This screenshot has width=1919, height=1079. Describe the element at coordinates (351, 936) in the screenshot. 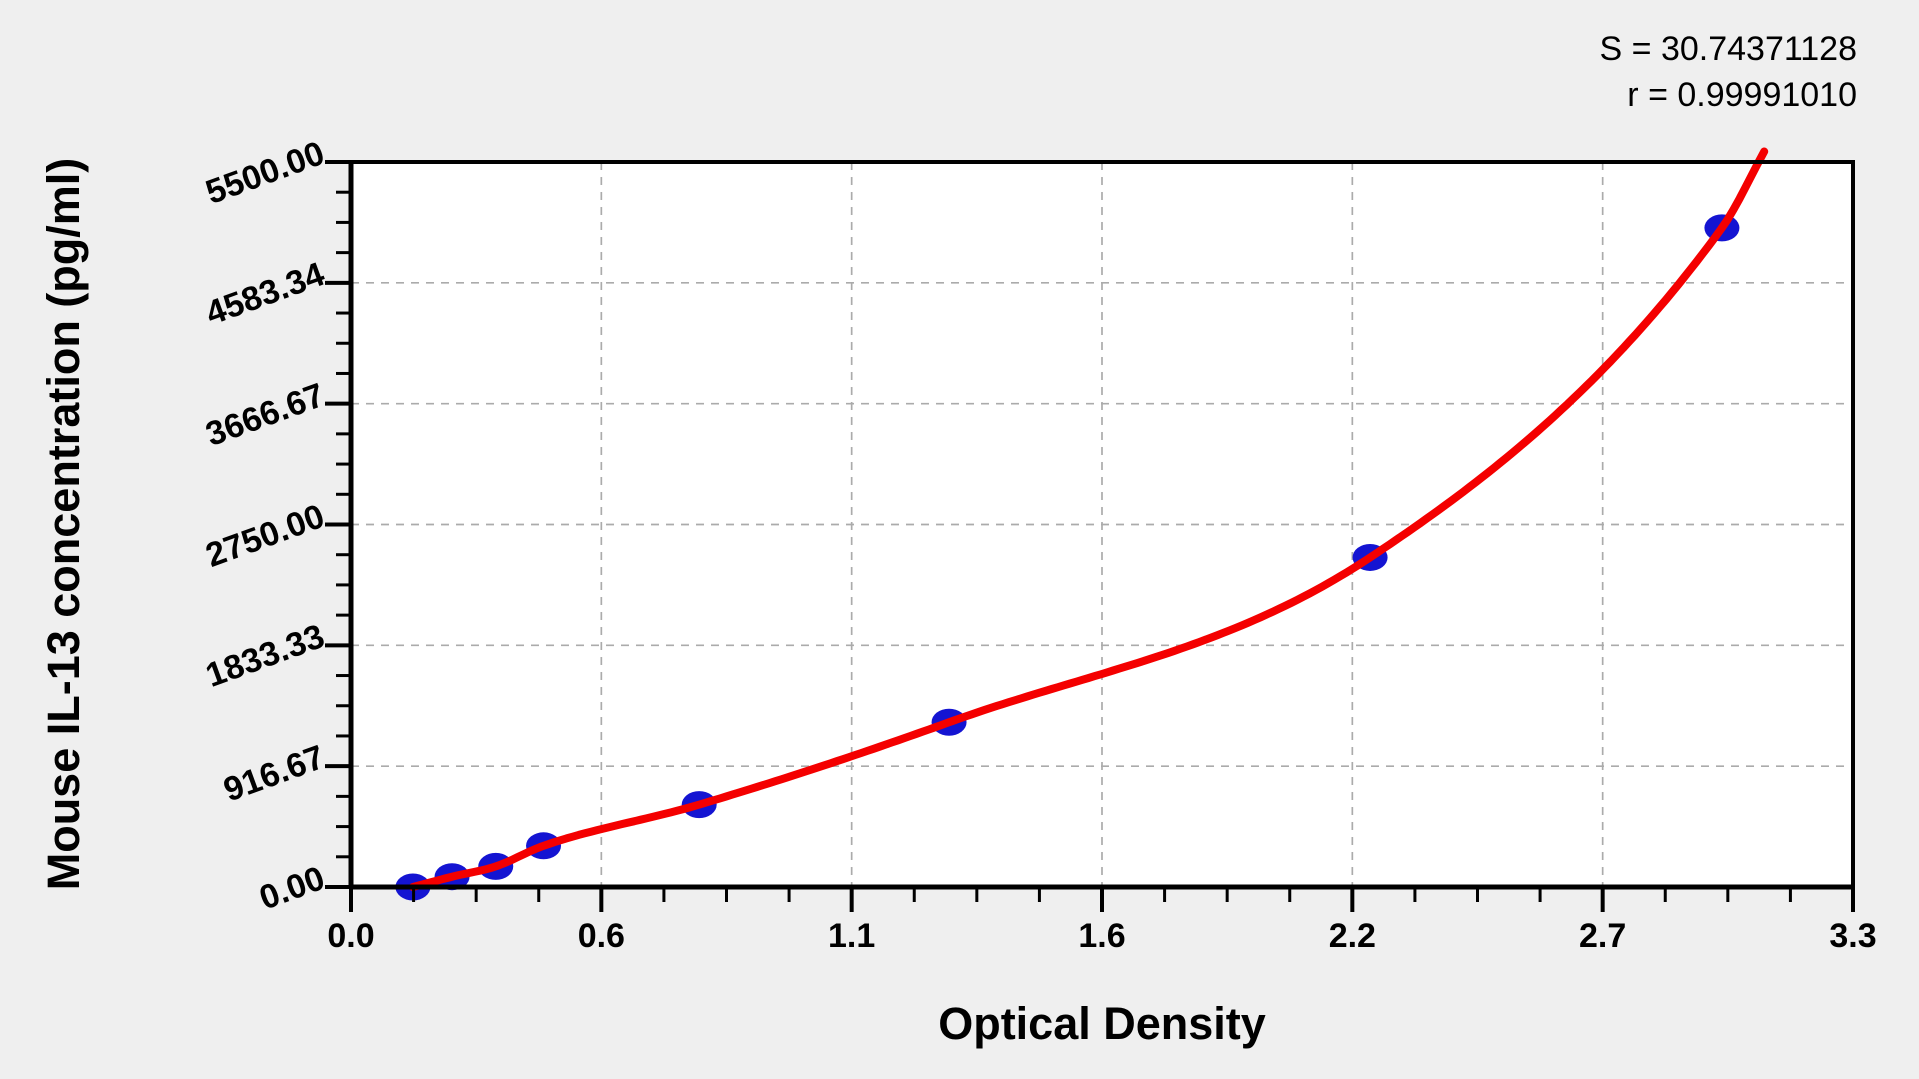

I see `x-tick-label: 0.0` at that location.